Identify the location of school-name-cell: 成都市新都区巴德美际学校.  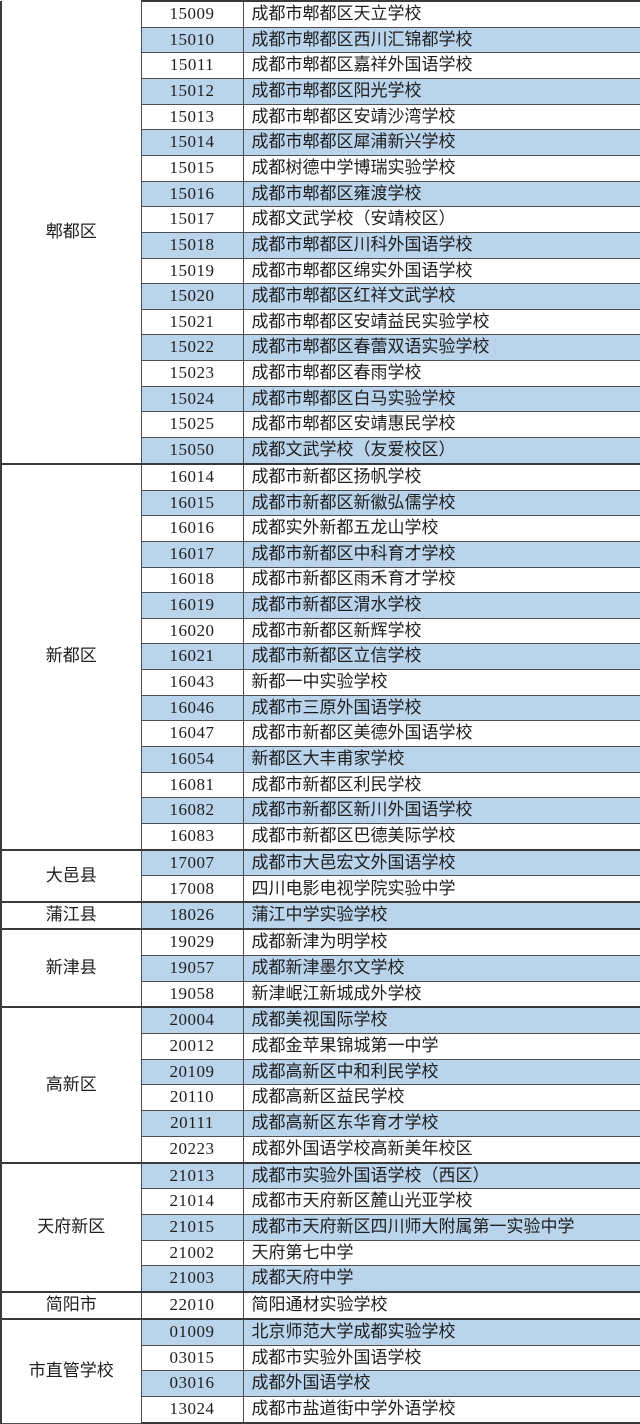
(441, 836).